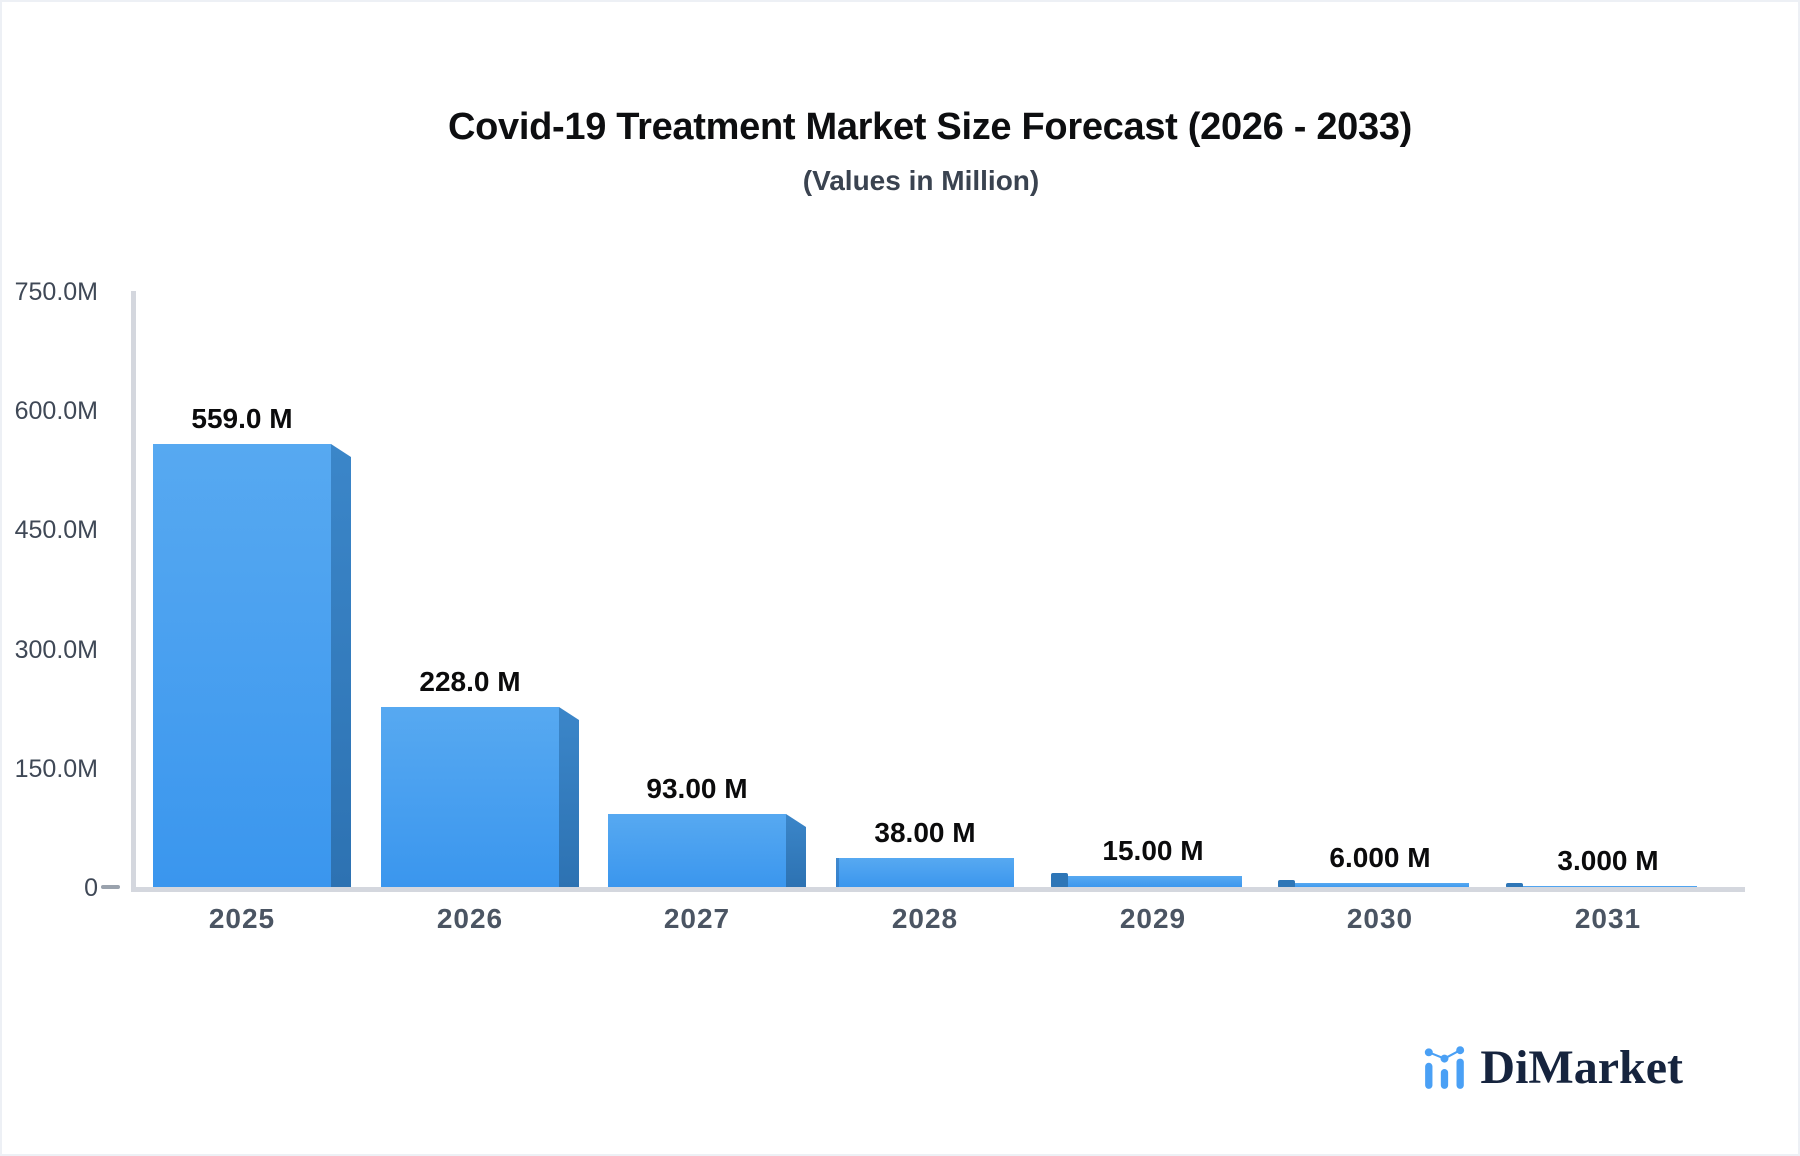 The width and height of the screenshot is (1800, 1156). I want to click on bar-value-label: 38.00 M, so click(925, 832).